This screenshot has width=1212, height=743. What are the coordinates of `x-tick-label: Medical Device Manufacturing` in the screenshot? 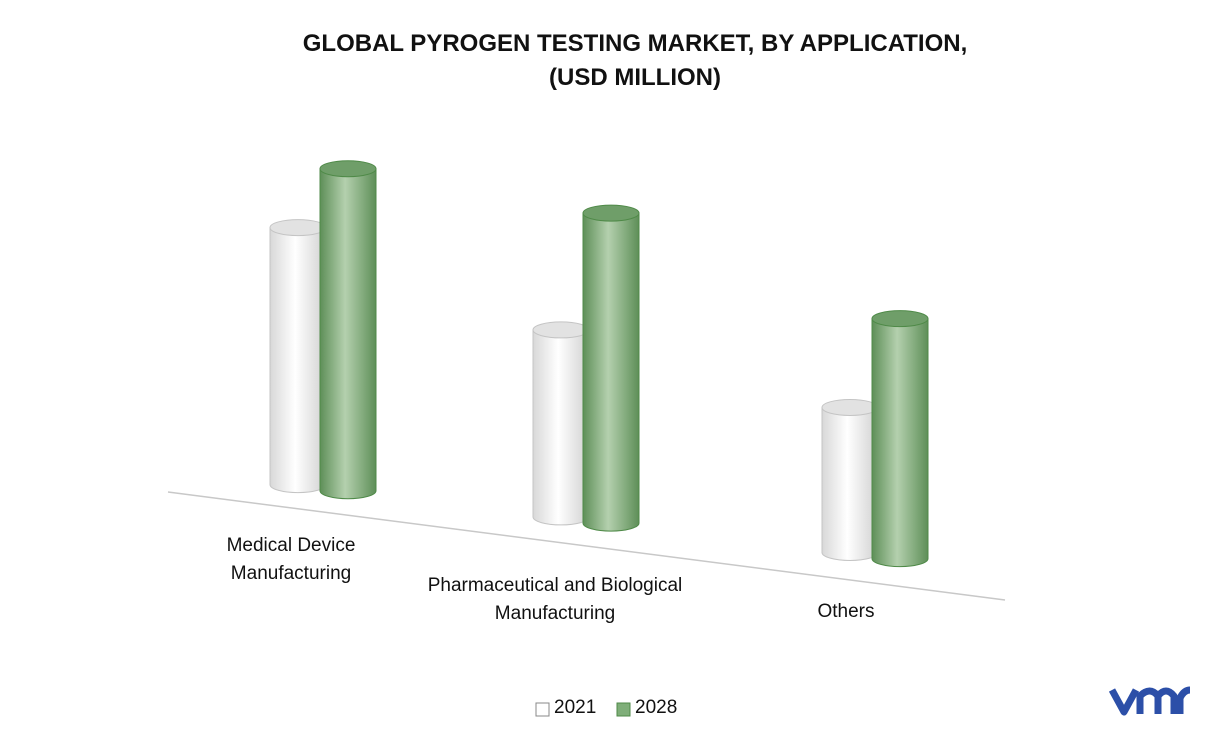 It's located at (291, 559).